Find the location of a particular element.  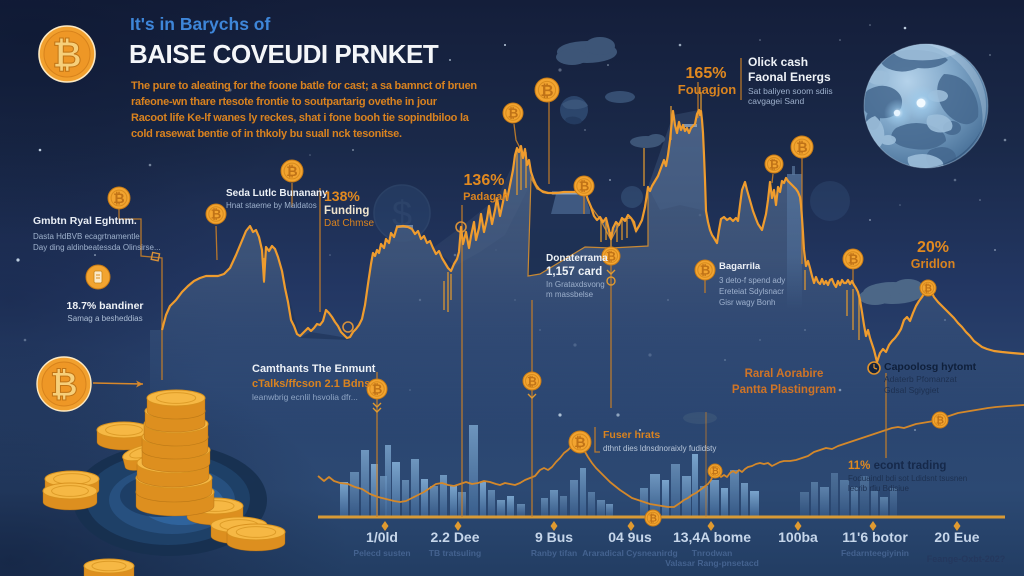

svg-text: Gridlon is located at coordinates (933, 264).